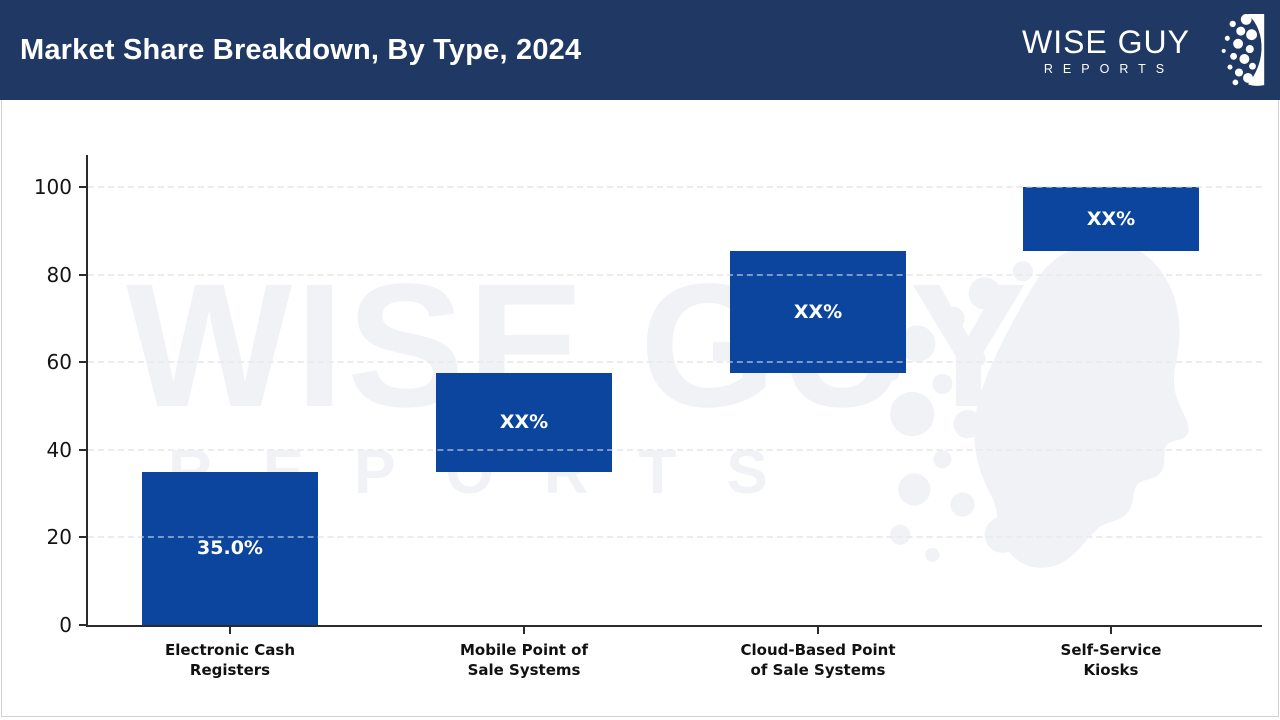 This screenshot has height=720, width=1280. What do you see at coordinates (1109, 69) in the screenshot?
I see `brand-subname: REPORTS` at bounding box center [1109, 69].